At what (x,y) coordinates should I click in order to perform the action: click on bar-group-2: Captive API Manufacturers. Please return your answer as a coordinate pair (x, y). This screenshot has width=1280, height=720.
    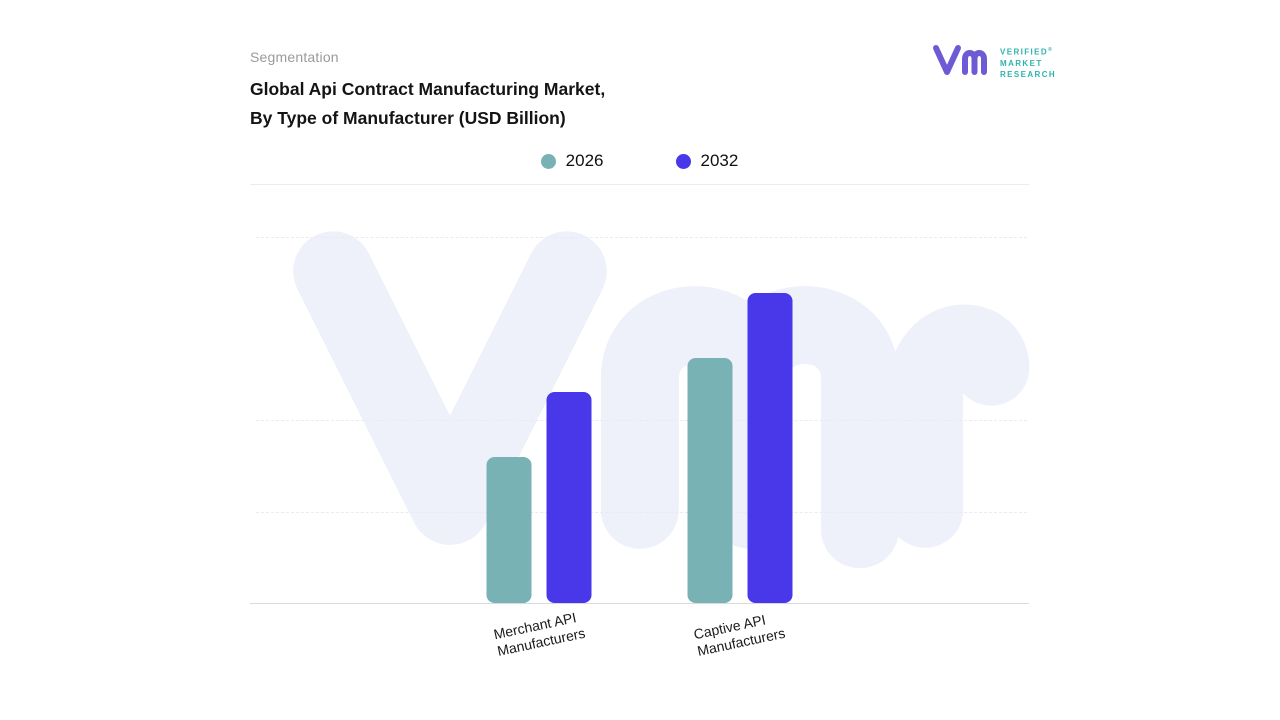
    Looking at the image, I should click on (740, 448).